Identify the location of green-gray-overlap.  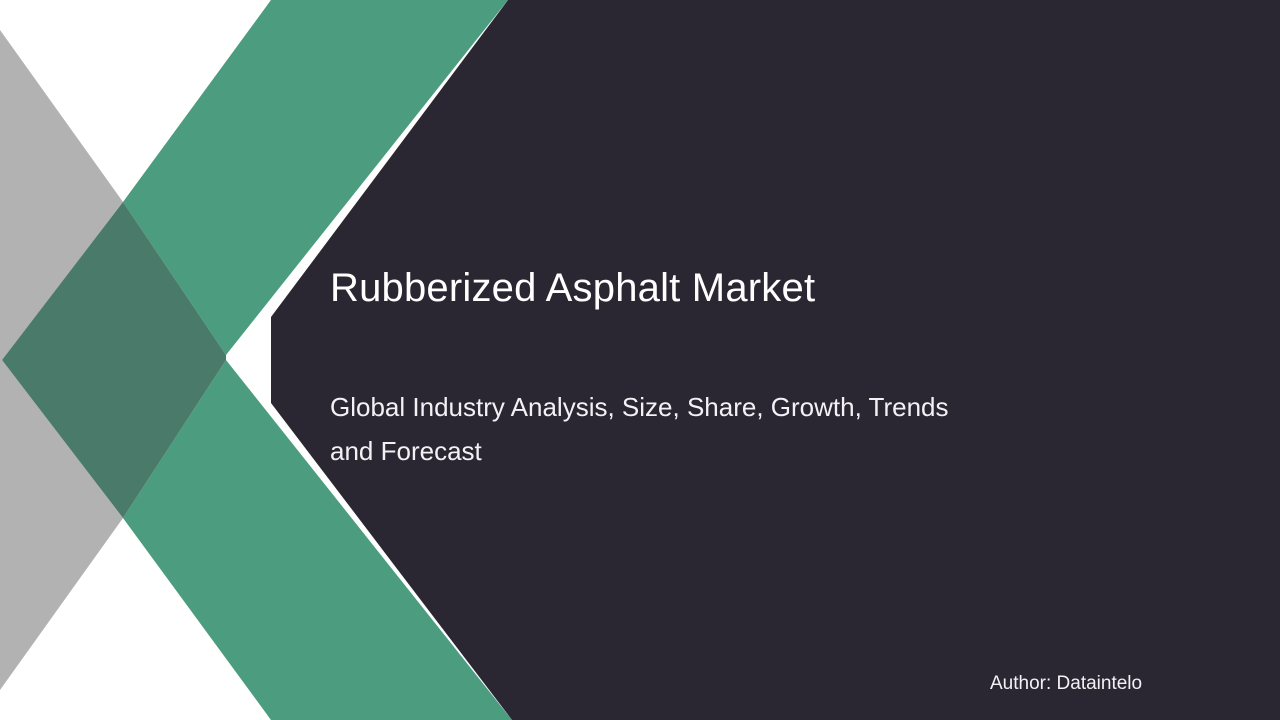
(114, 360).